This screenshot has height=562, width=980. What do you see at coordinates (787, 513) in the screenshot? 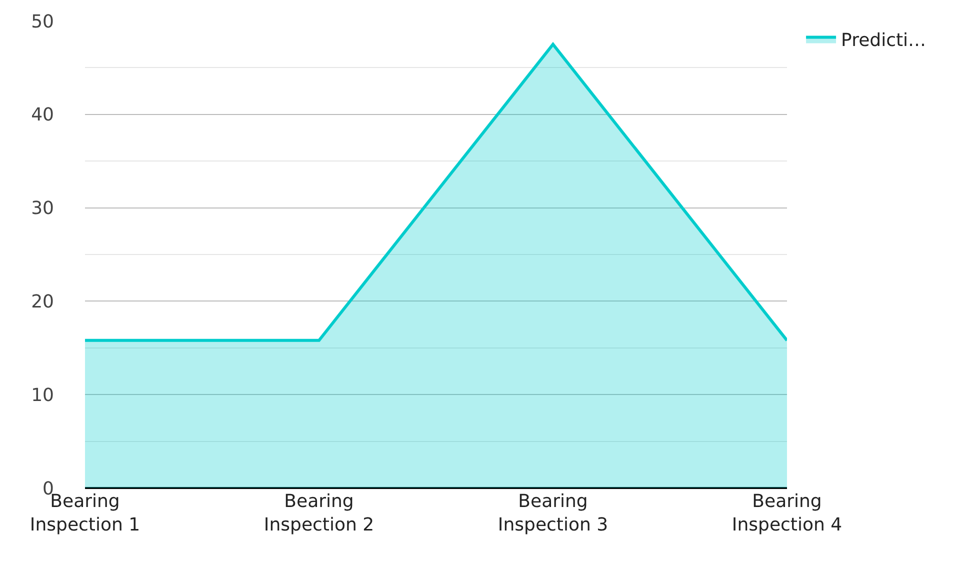
I see `x-tick-label: Bearing Inspection 4` at bounding box center [787, 513].